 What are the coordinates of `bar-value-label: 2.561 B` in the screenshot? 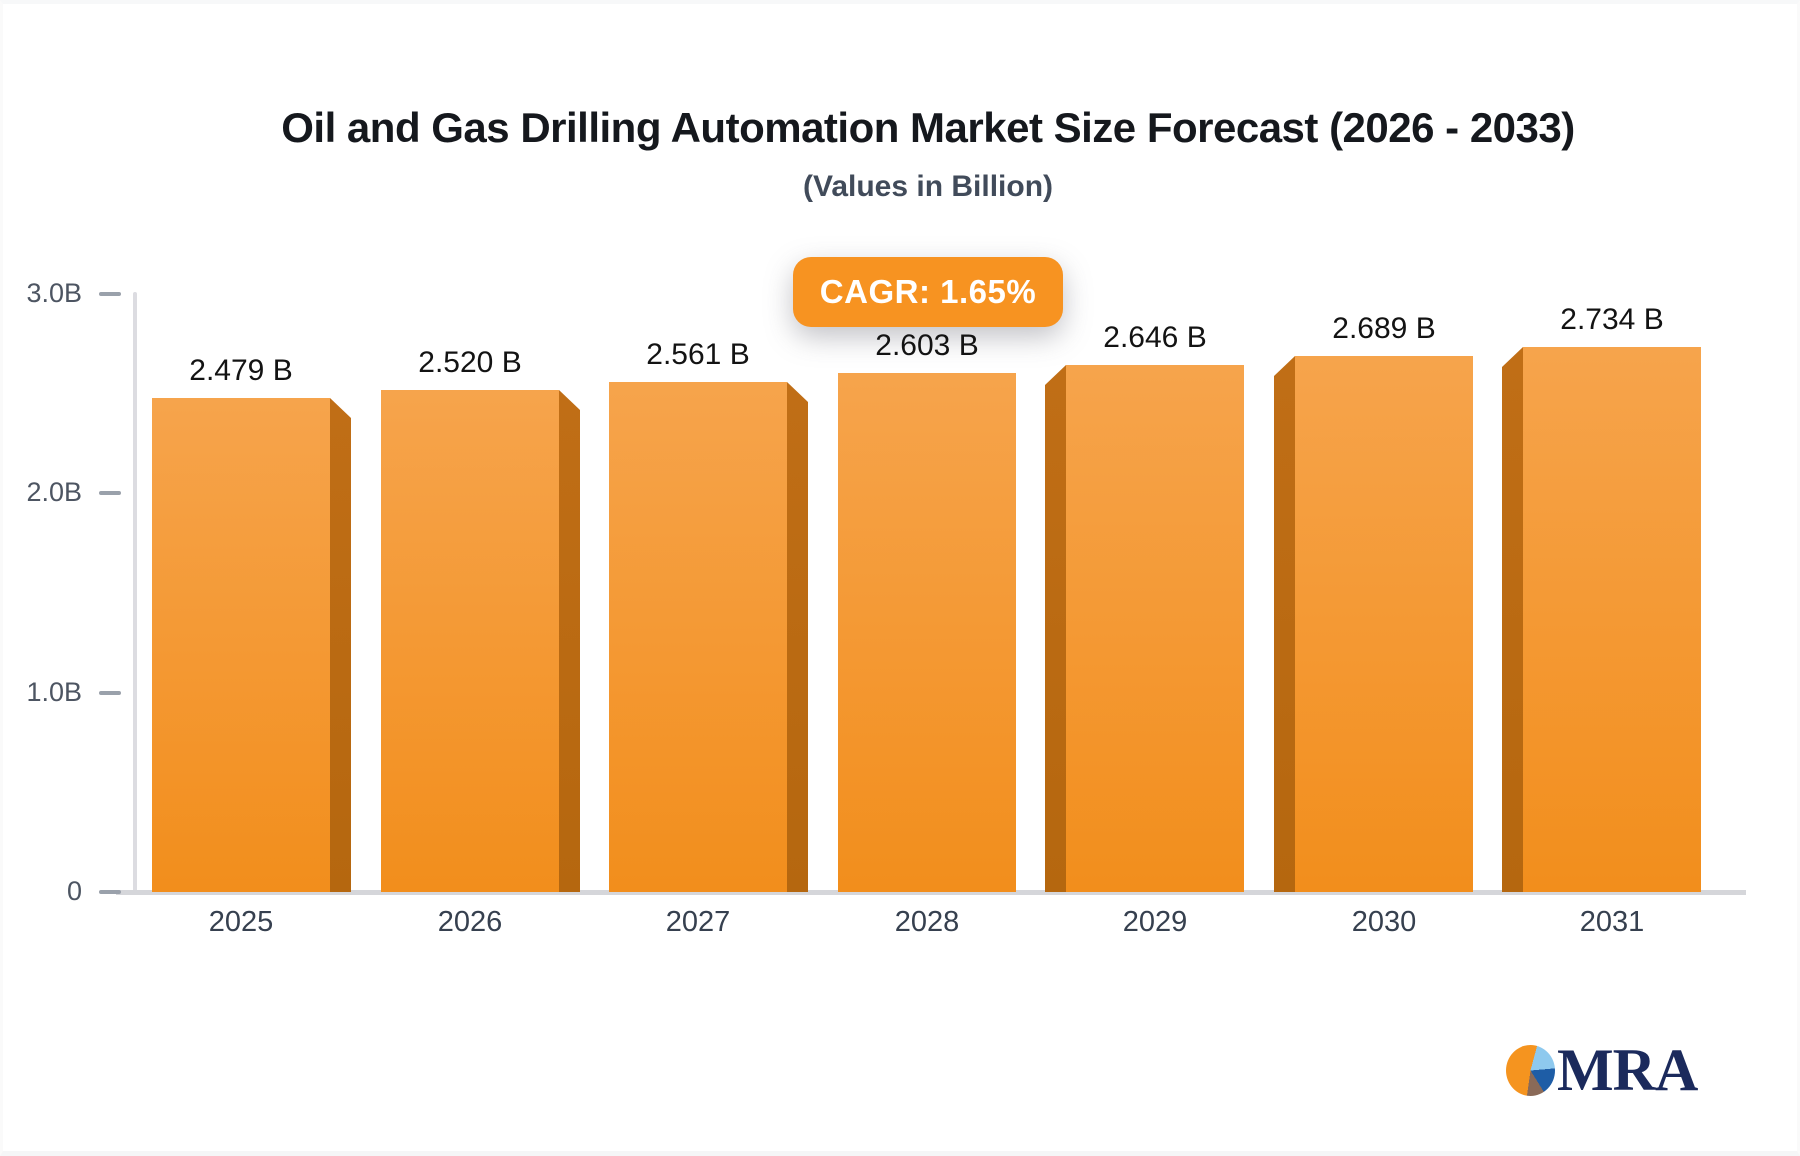 It's located at (698, 354).